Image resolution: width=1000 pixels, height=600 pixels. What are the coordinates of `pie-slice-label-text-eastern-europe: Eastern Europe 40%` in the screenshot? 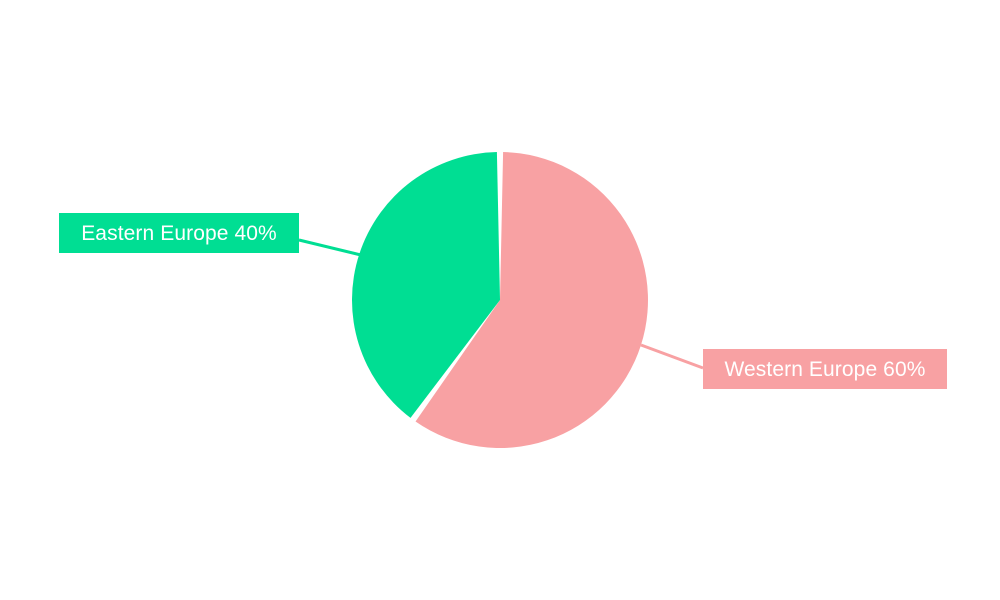 It's located at (179, 233).